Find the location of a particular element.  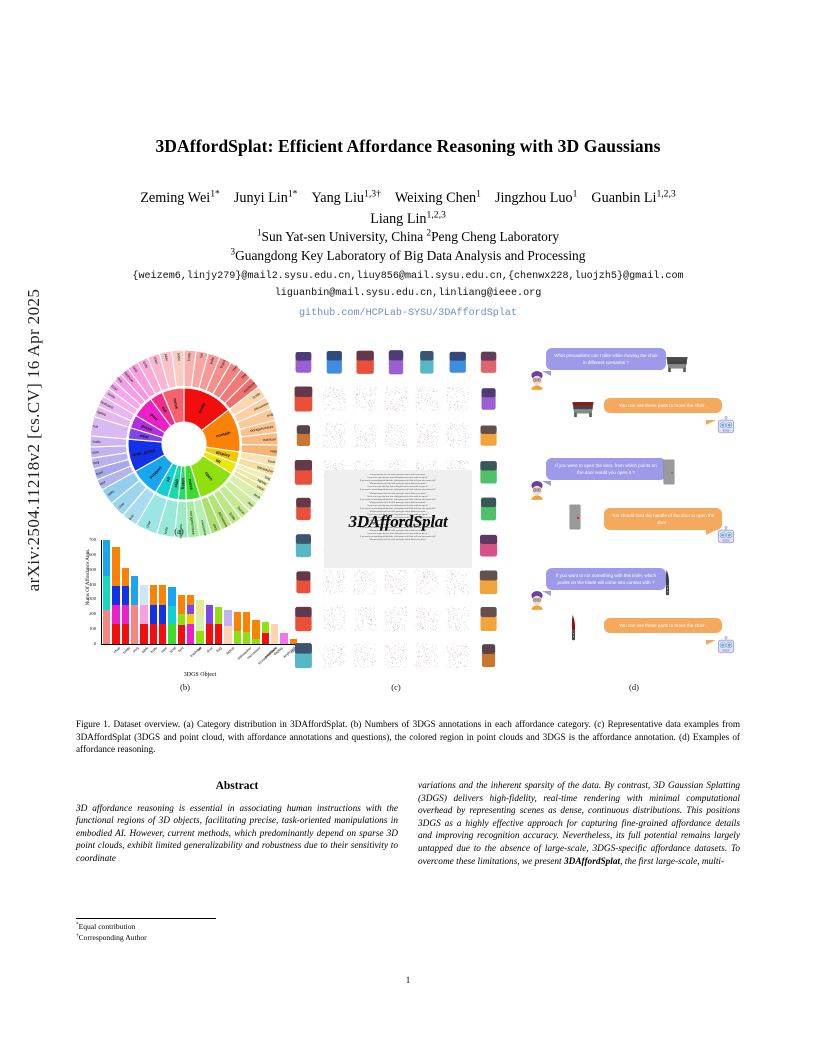

object-annotated-door is located at coordinates (575, 519).